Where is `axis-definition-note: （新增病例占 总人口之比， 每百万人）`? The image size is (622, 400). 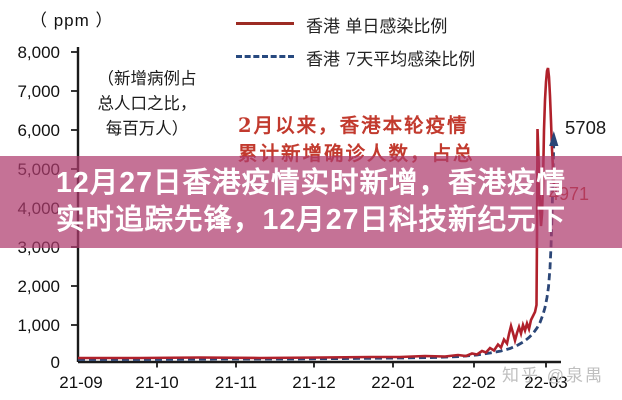 axis-definition-note: （新增病例占 总人口之比， 每百万人） is located at coordinates (147, 103).